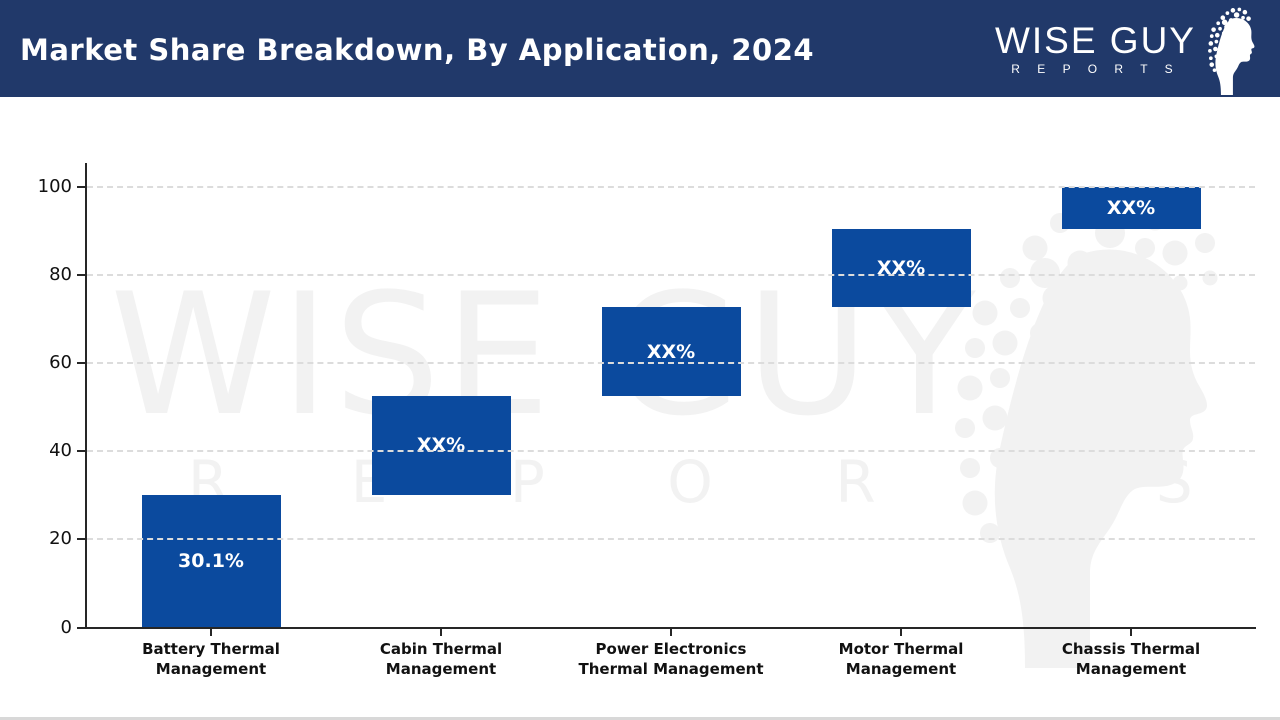 The width and height of the screenshot is (1280, 720). What do you see at coordinates (86, 396) in the screenshot?
I see `y-axis-line` at bounding box center [86, 396].